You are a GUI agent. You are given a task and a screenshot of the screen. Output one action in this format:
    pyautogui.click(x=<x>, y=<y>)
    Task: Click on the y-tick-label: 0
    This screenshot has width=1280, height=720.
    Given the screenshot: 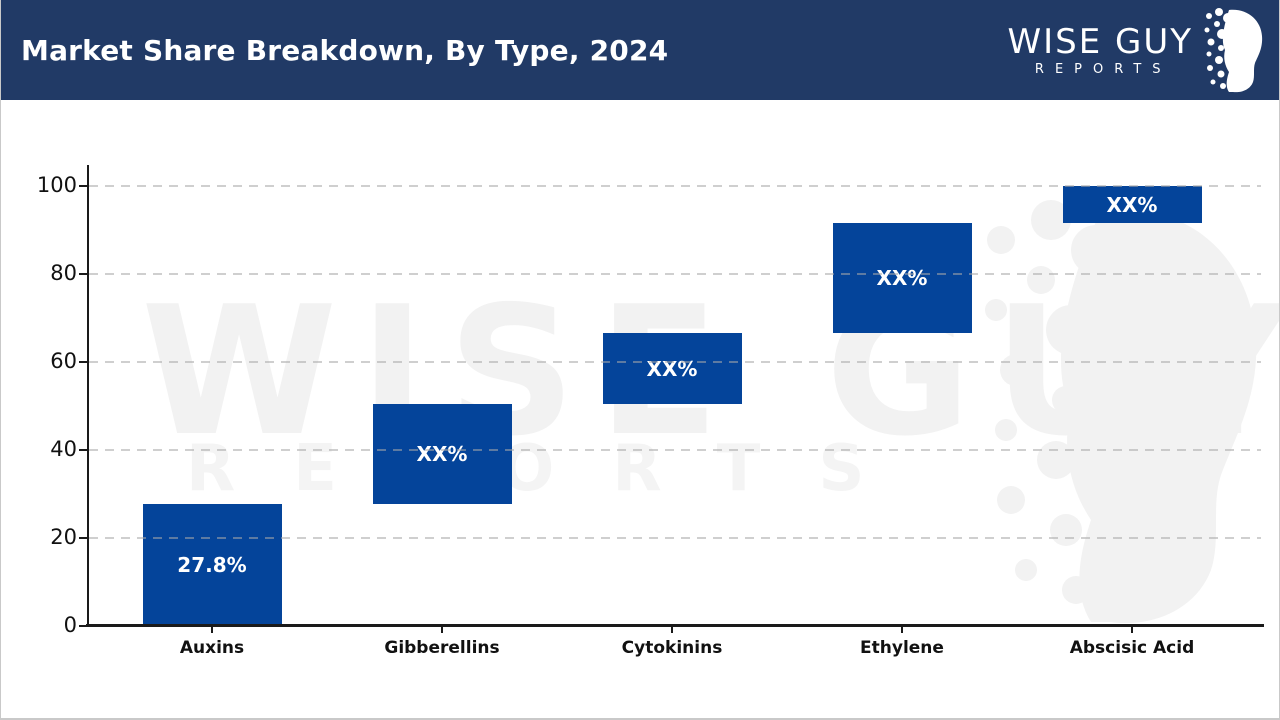 What is the action you would take?
    pyautogui.click(x=70, y=625)
    